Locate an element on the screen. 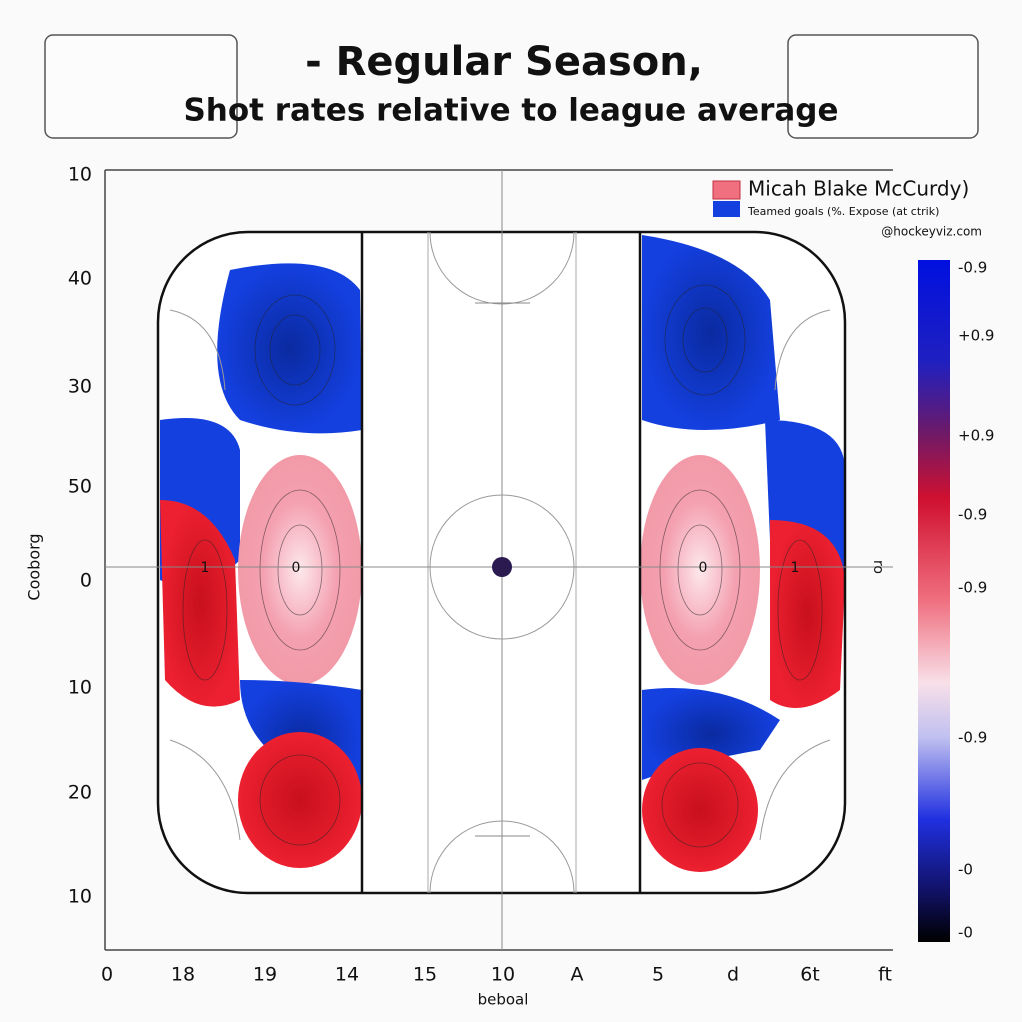  x-tick-label: A is located at coordinates (577, 975).